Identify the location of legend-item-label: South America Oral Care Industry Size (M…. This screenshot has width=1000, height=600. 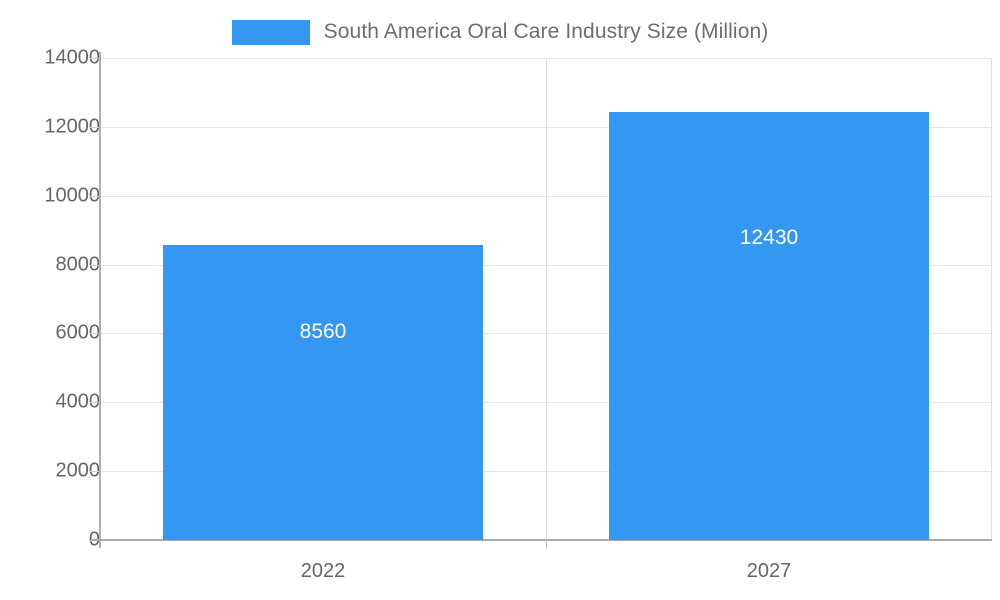
(546, 31).